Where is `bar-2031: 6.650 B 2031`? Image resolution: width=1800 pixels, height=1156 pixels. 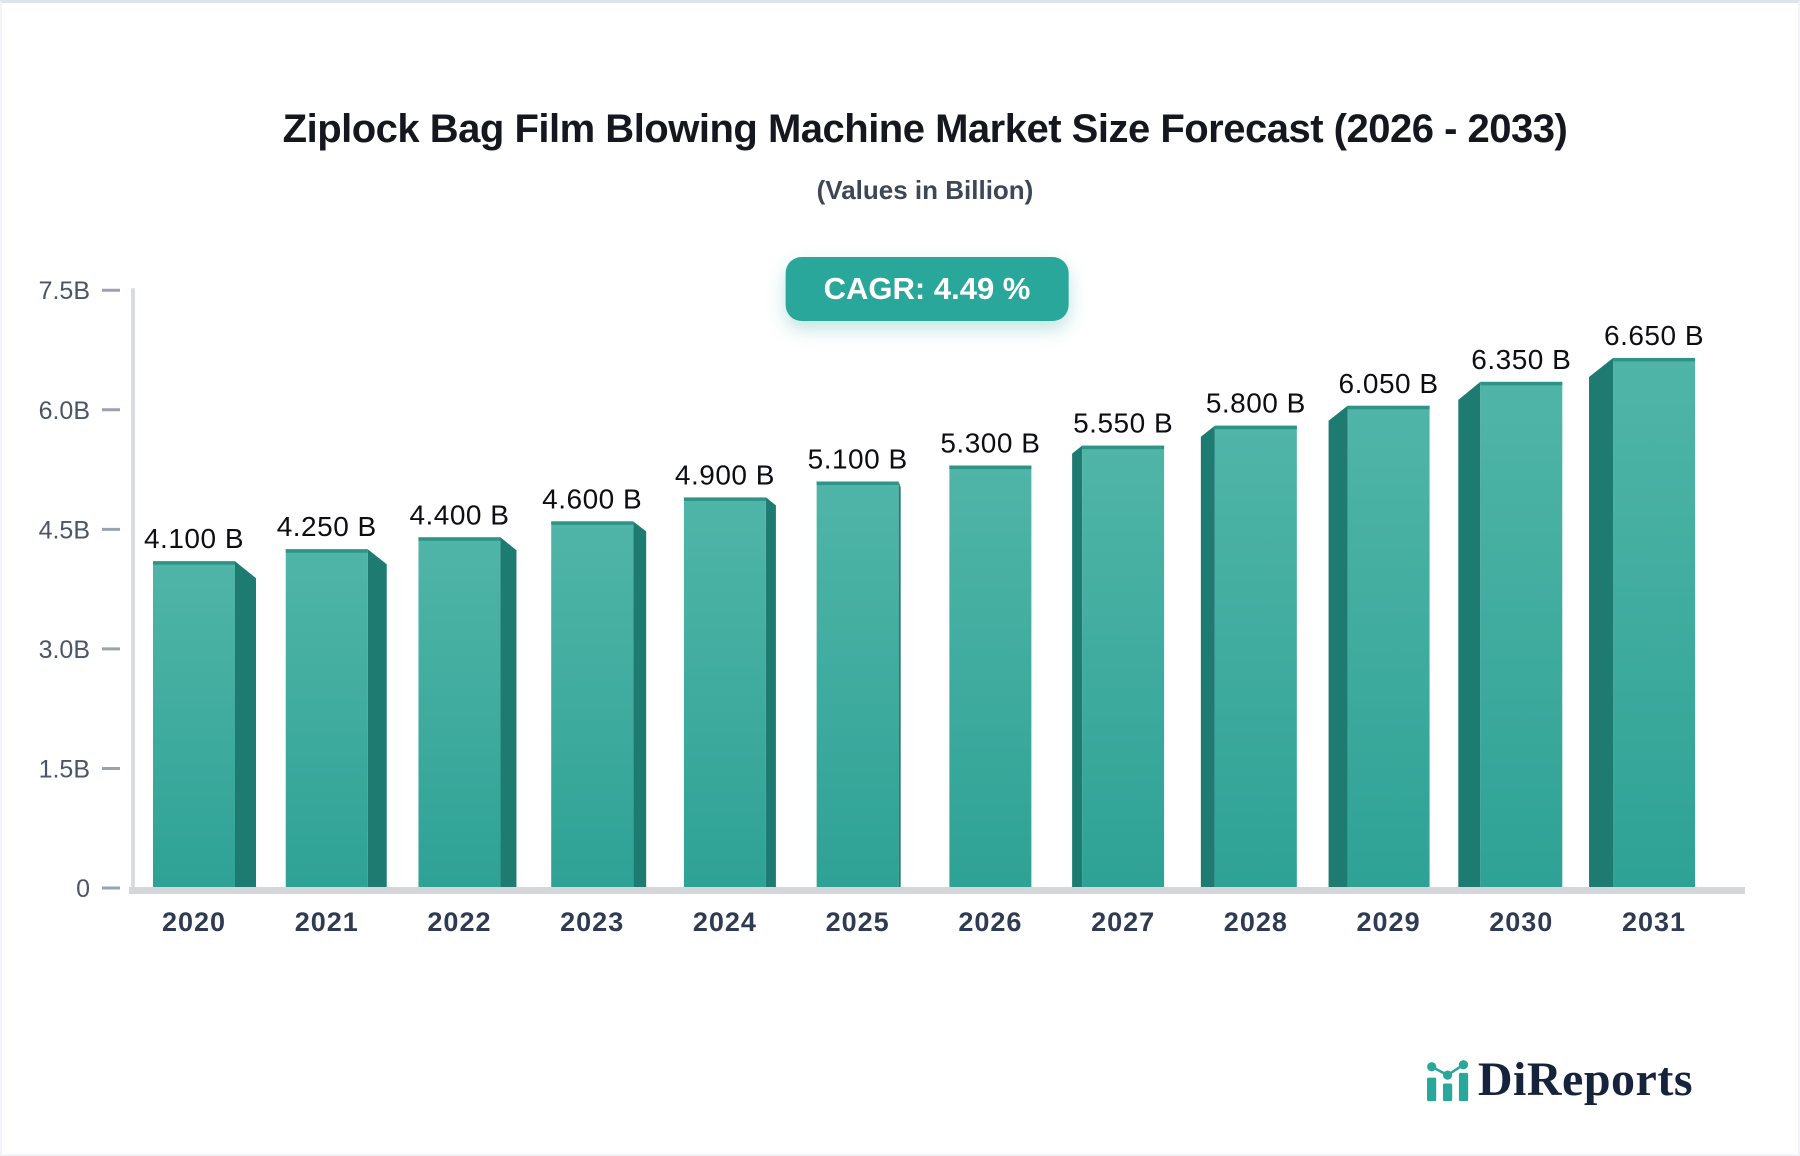
bar-2031: 6.650 B 2031 is located at coordinates (1646, 628).